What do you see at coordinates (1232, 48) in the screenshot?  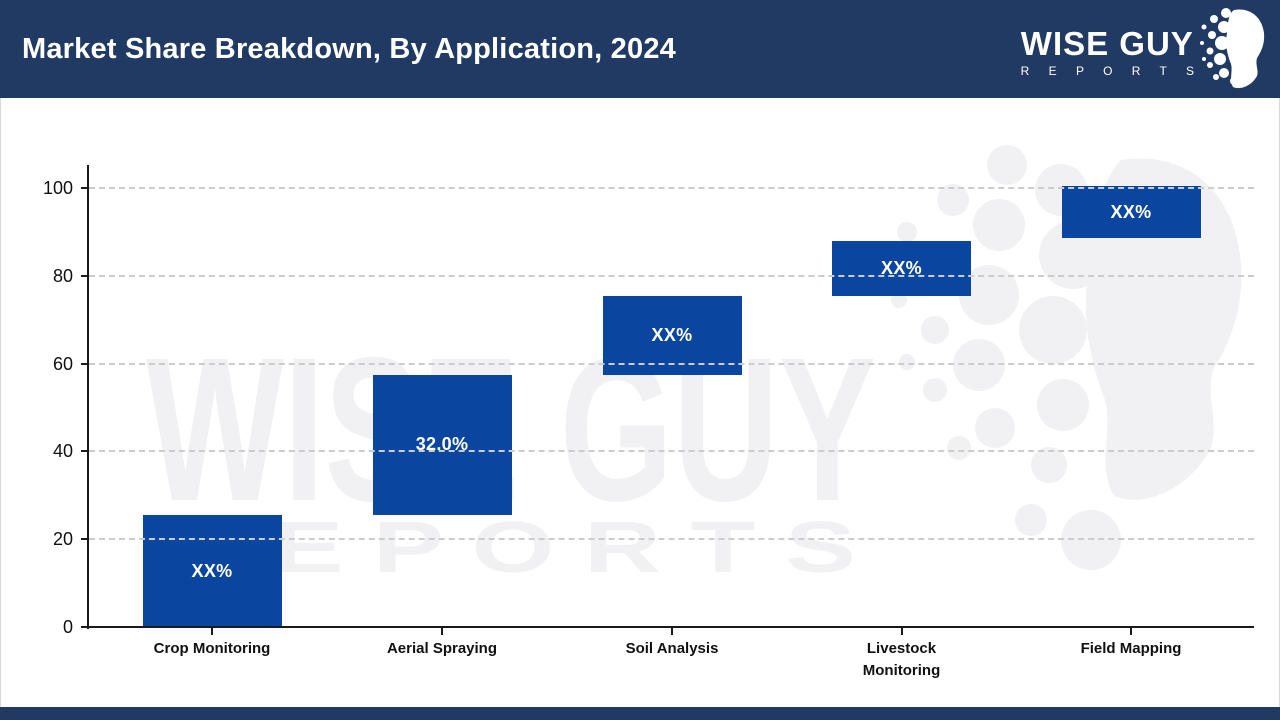 I see `dotted-face-icon` at bounding box center [1232, 48].